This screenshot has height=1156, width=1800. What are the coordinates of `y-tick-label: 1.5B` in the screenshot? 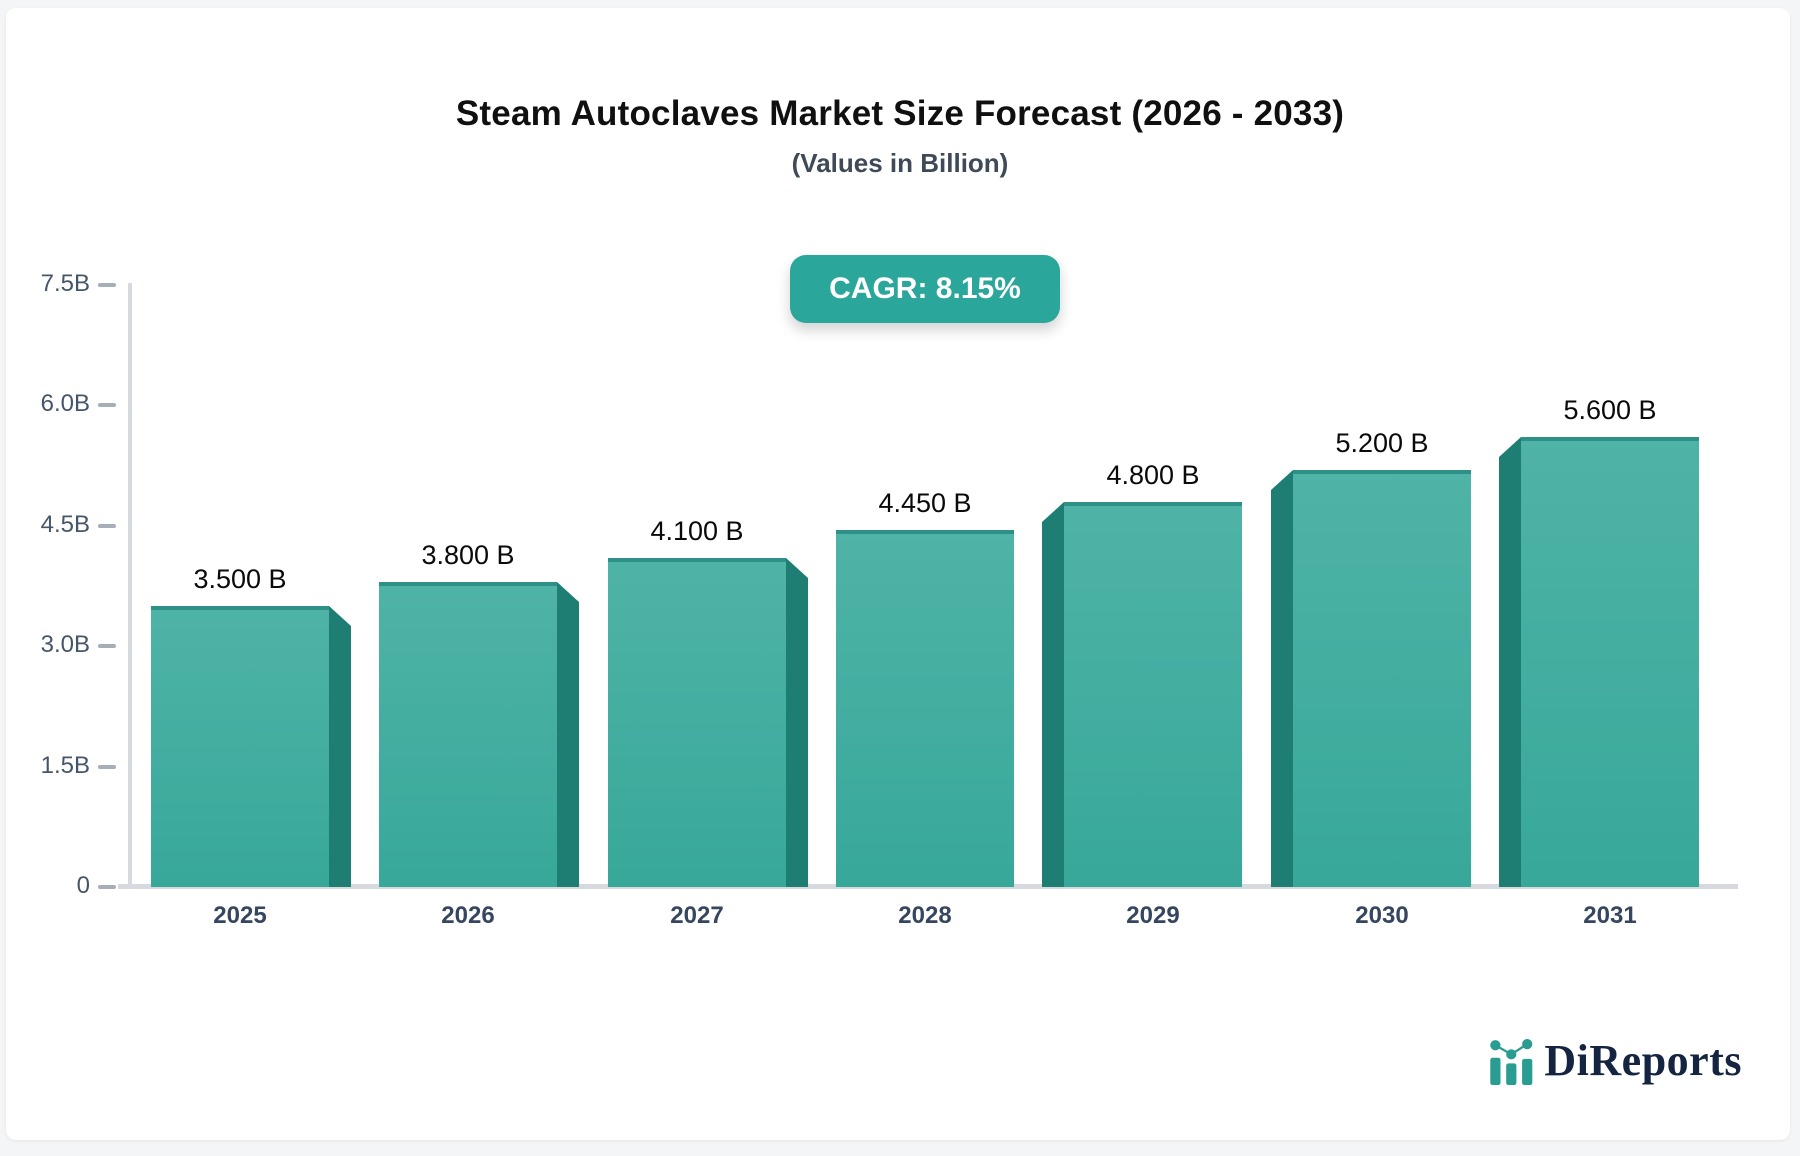 It's located at (65, 765).